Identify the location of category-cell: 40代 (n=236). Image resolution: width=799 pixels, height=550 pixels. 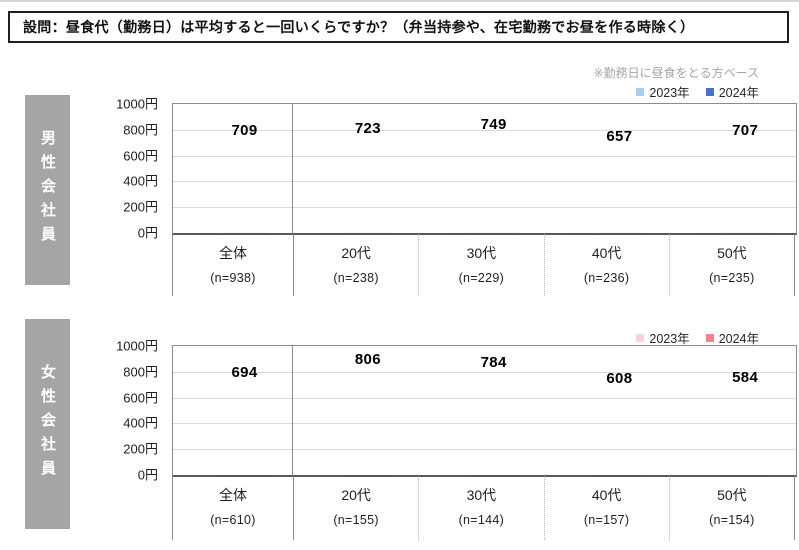
(606, 265).